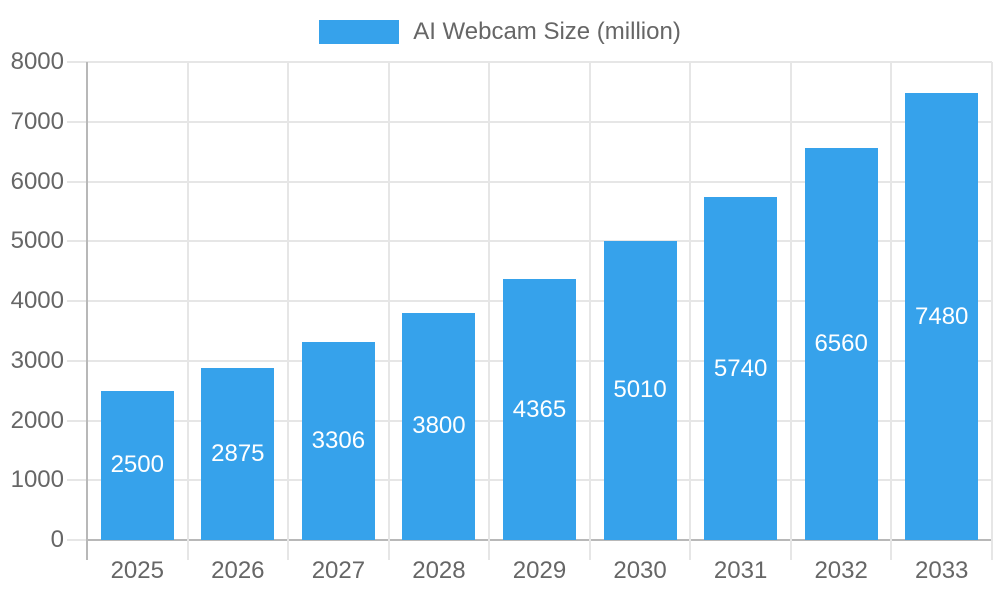 The height and width of the screenshot is (600, 1000). What do you see at coordinates (539, 570) in the screenshot?
I see `x-axis-label: 2029` at bounding box center [539, 570].